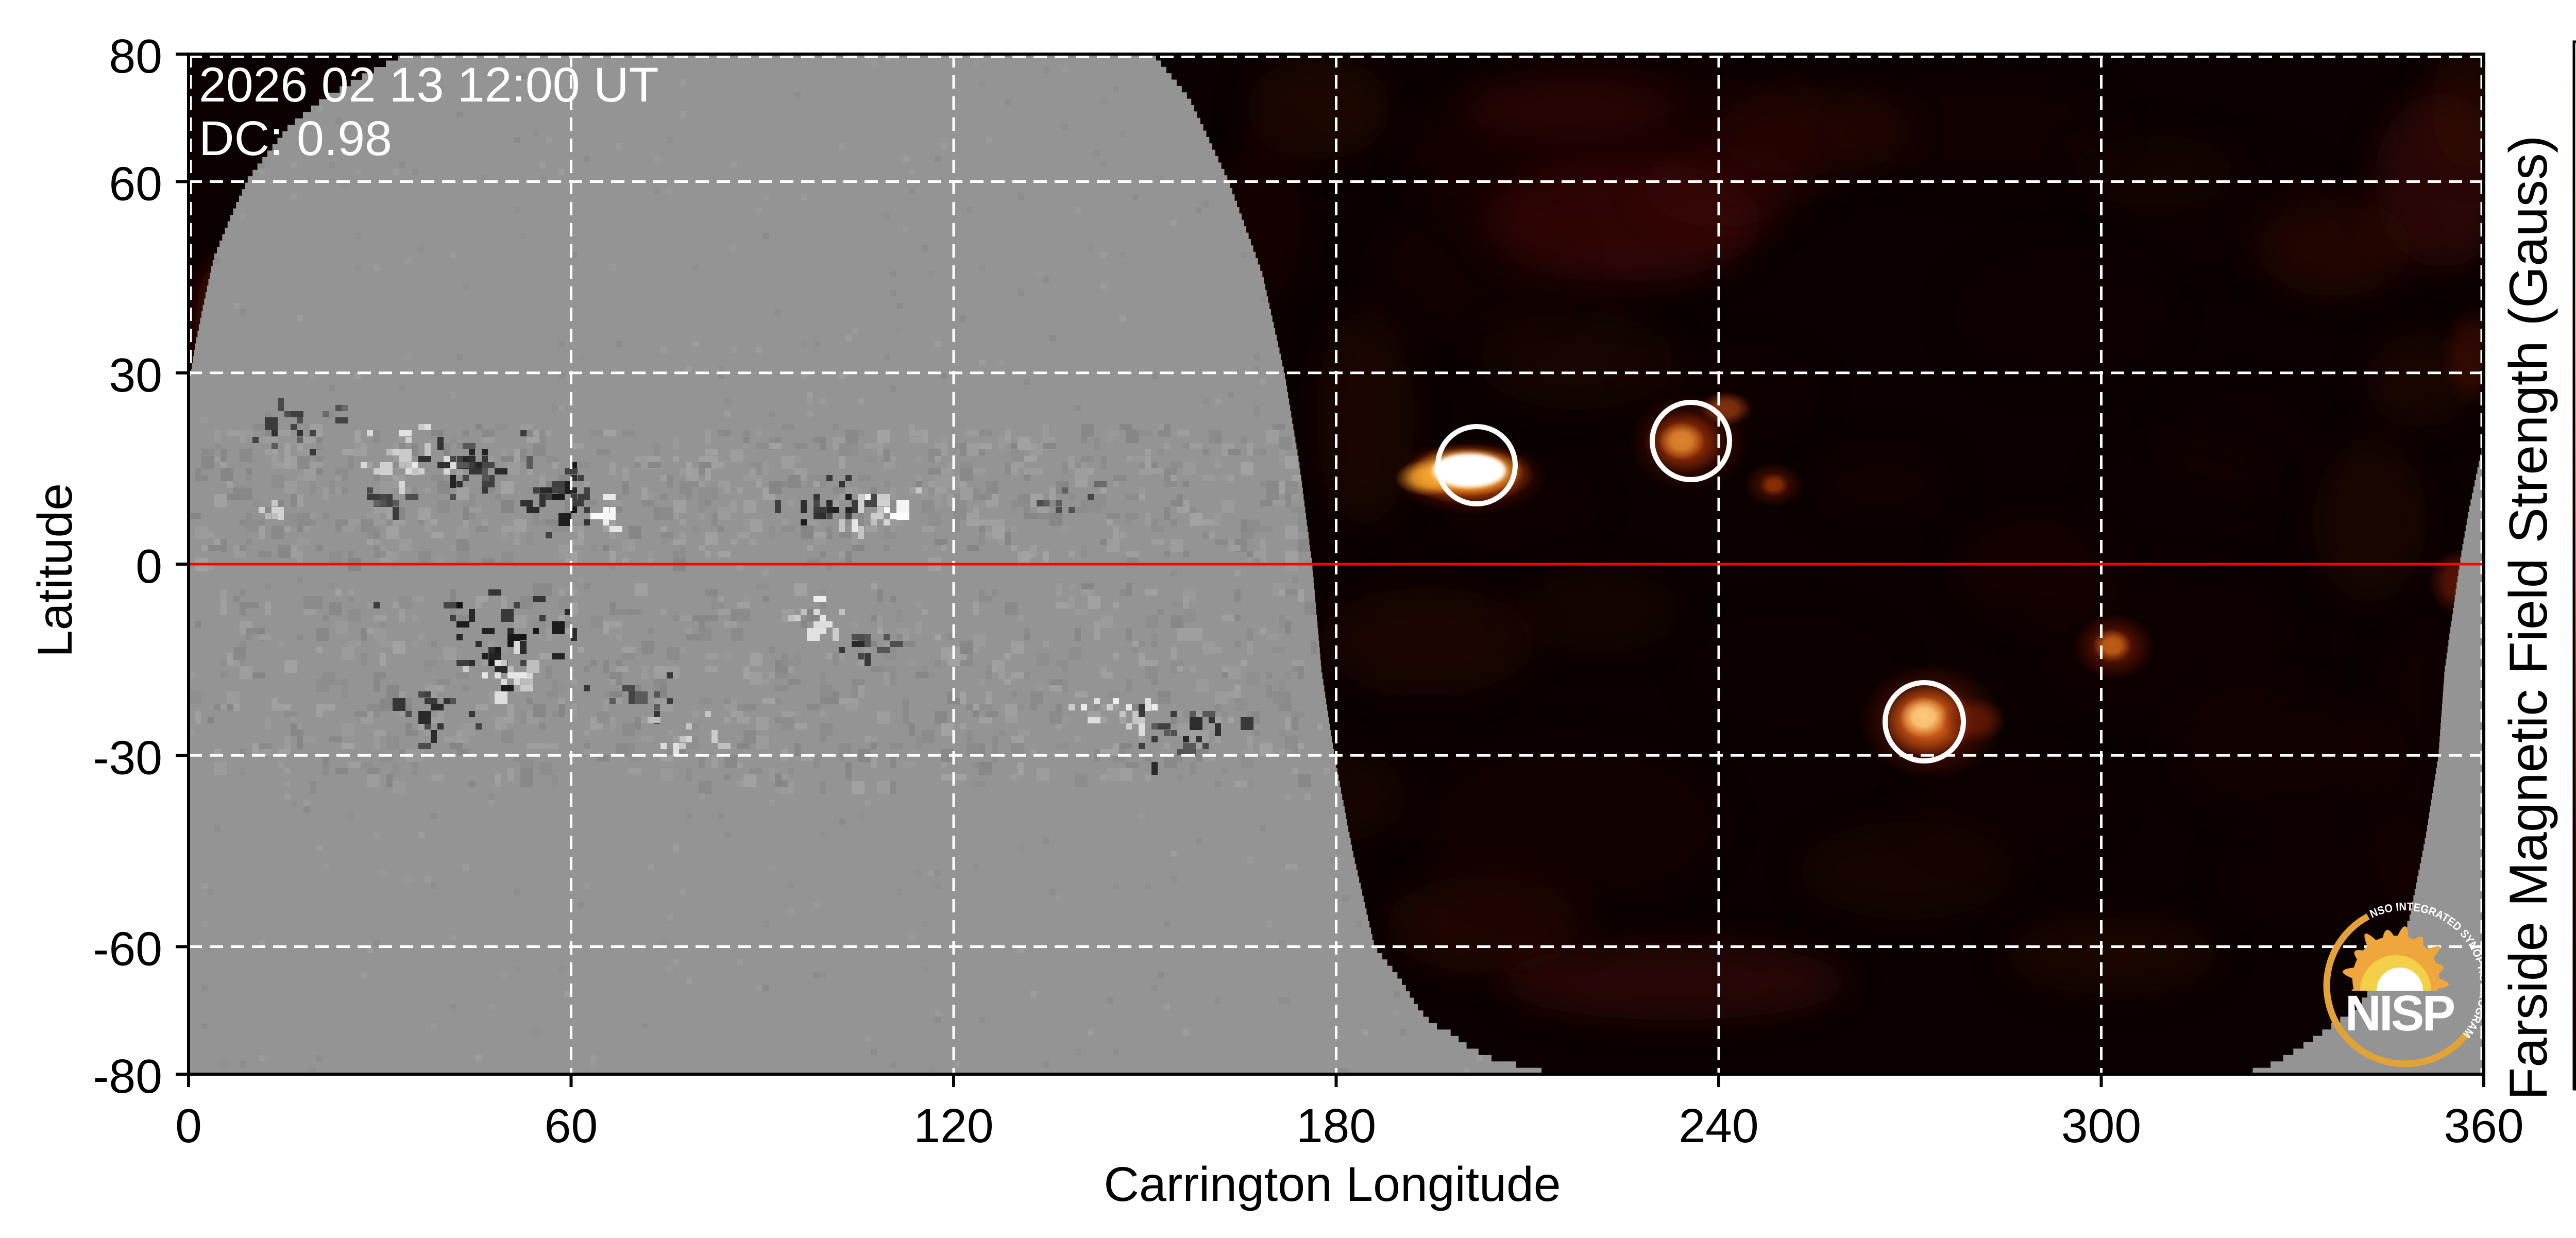 This screenshot has width=2576, height=1238. Describe the element at coordinates (127, 757) in the screenshot. I see `svg-text: -30` at that location.